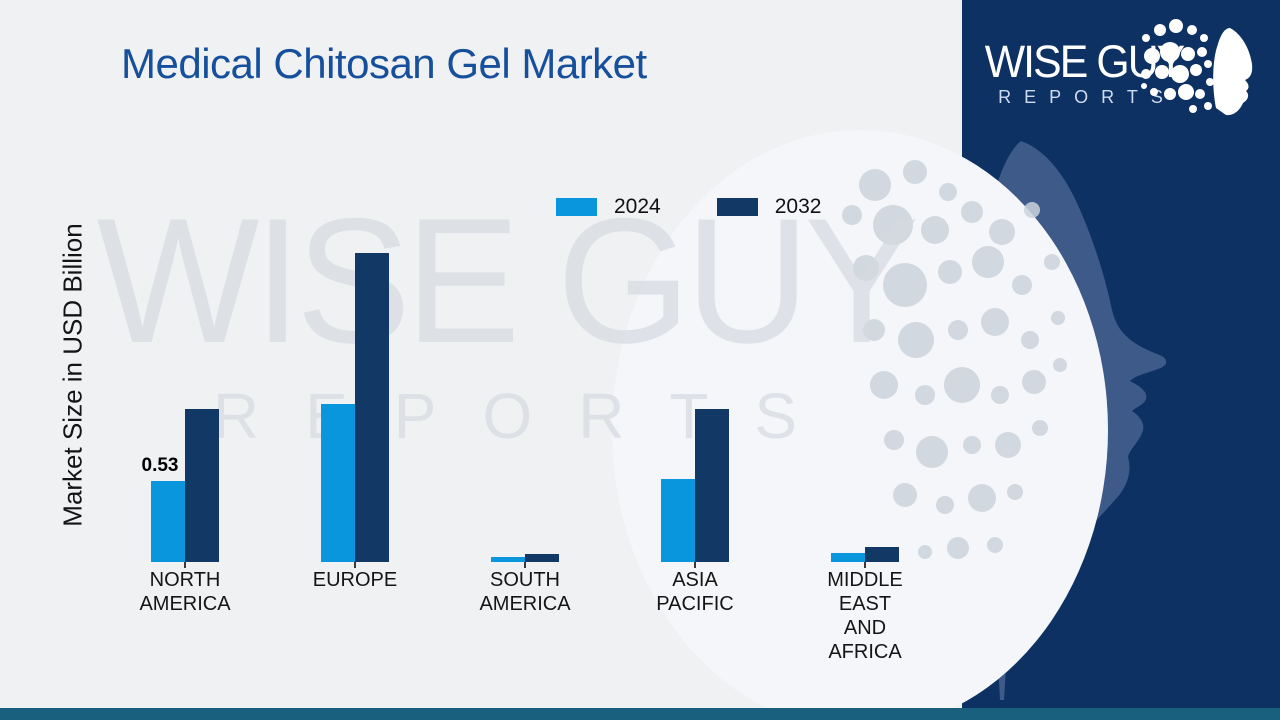  I want to click on category-label-middle-east-and-africa: MIDDLE EAST AND AFRICA, so click(865, 616).